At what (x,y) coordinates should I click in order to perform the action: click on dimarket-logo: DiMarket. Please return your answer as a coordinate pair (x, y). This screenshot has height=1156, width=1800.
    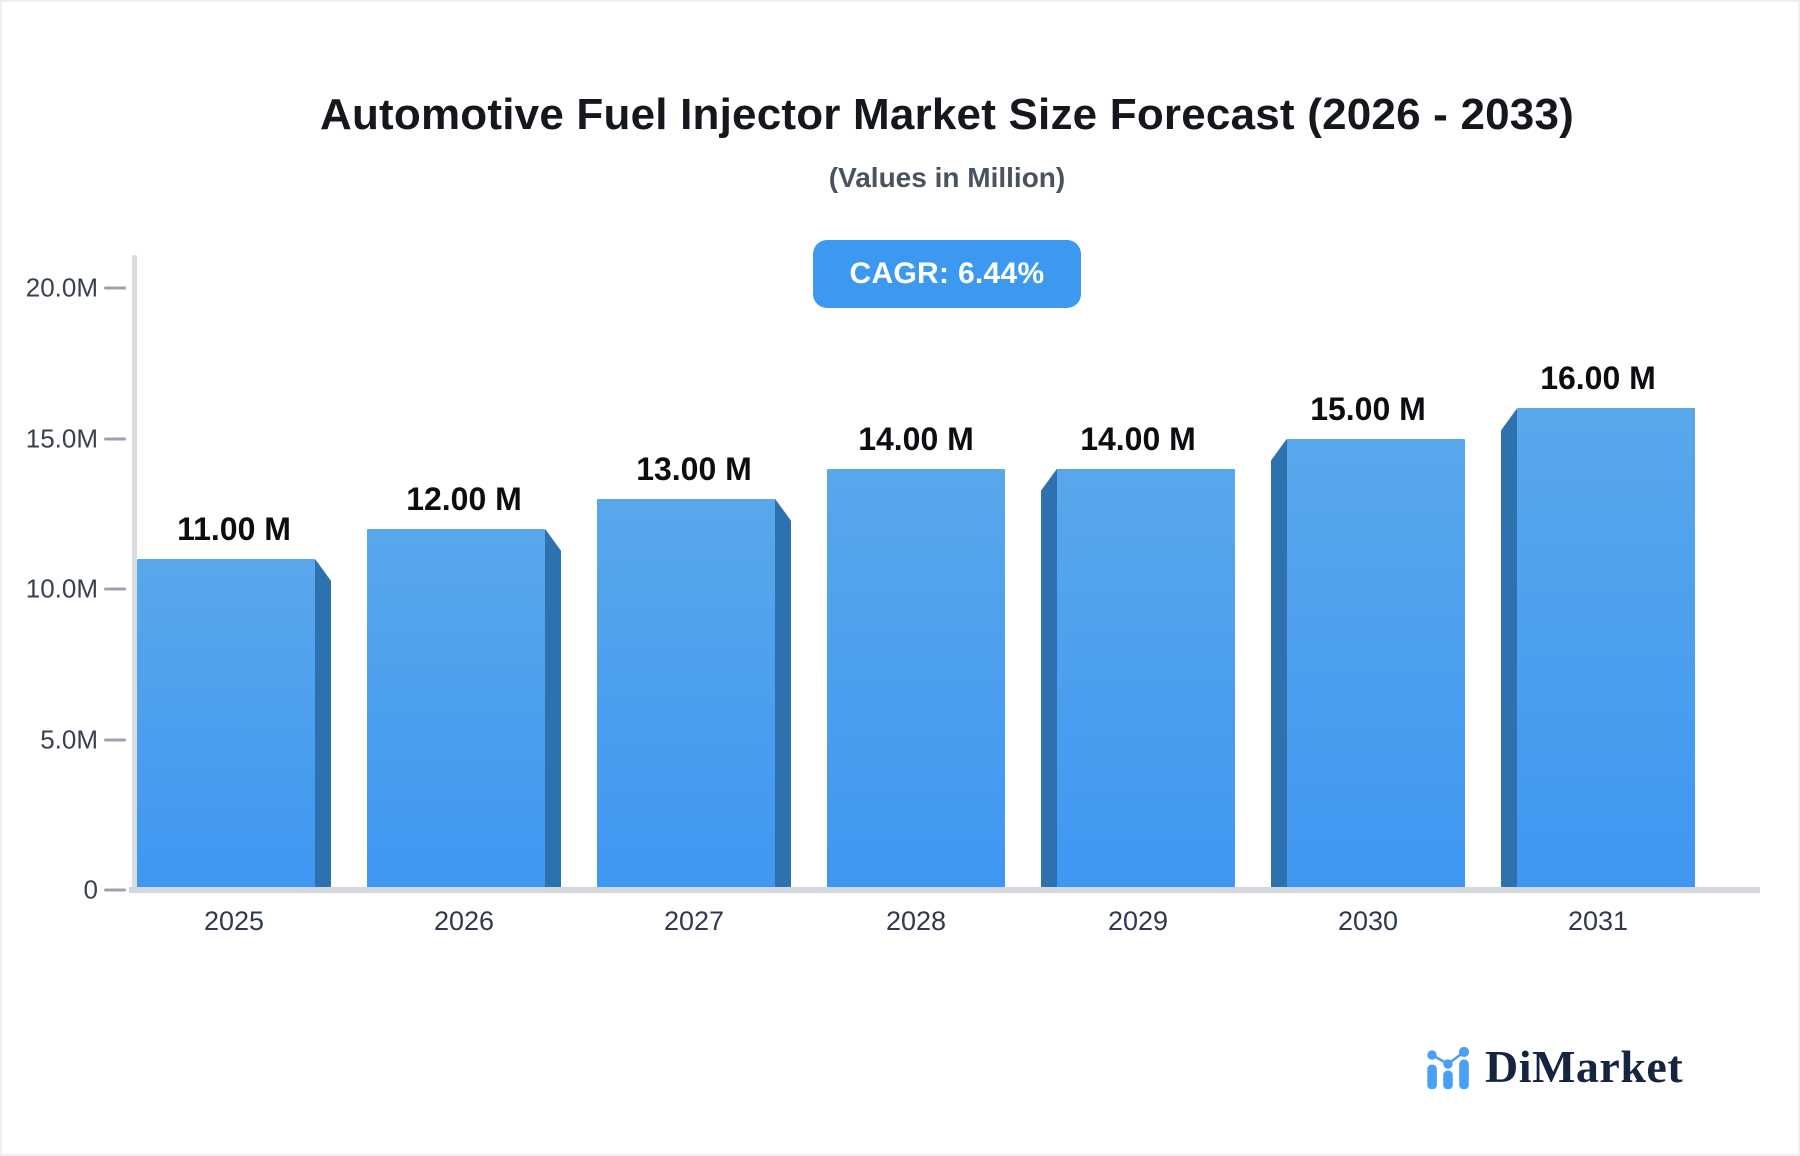
    Looking at the image, I should click on (1554, 1066).